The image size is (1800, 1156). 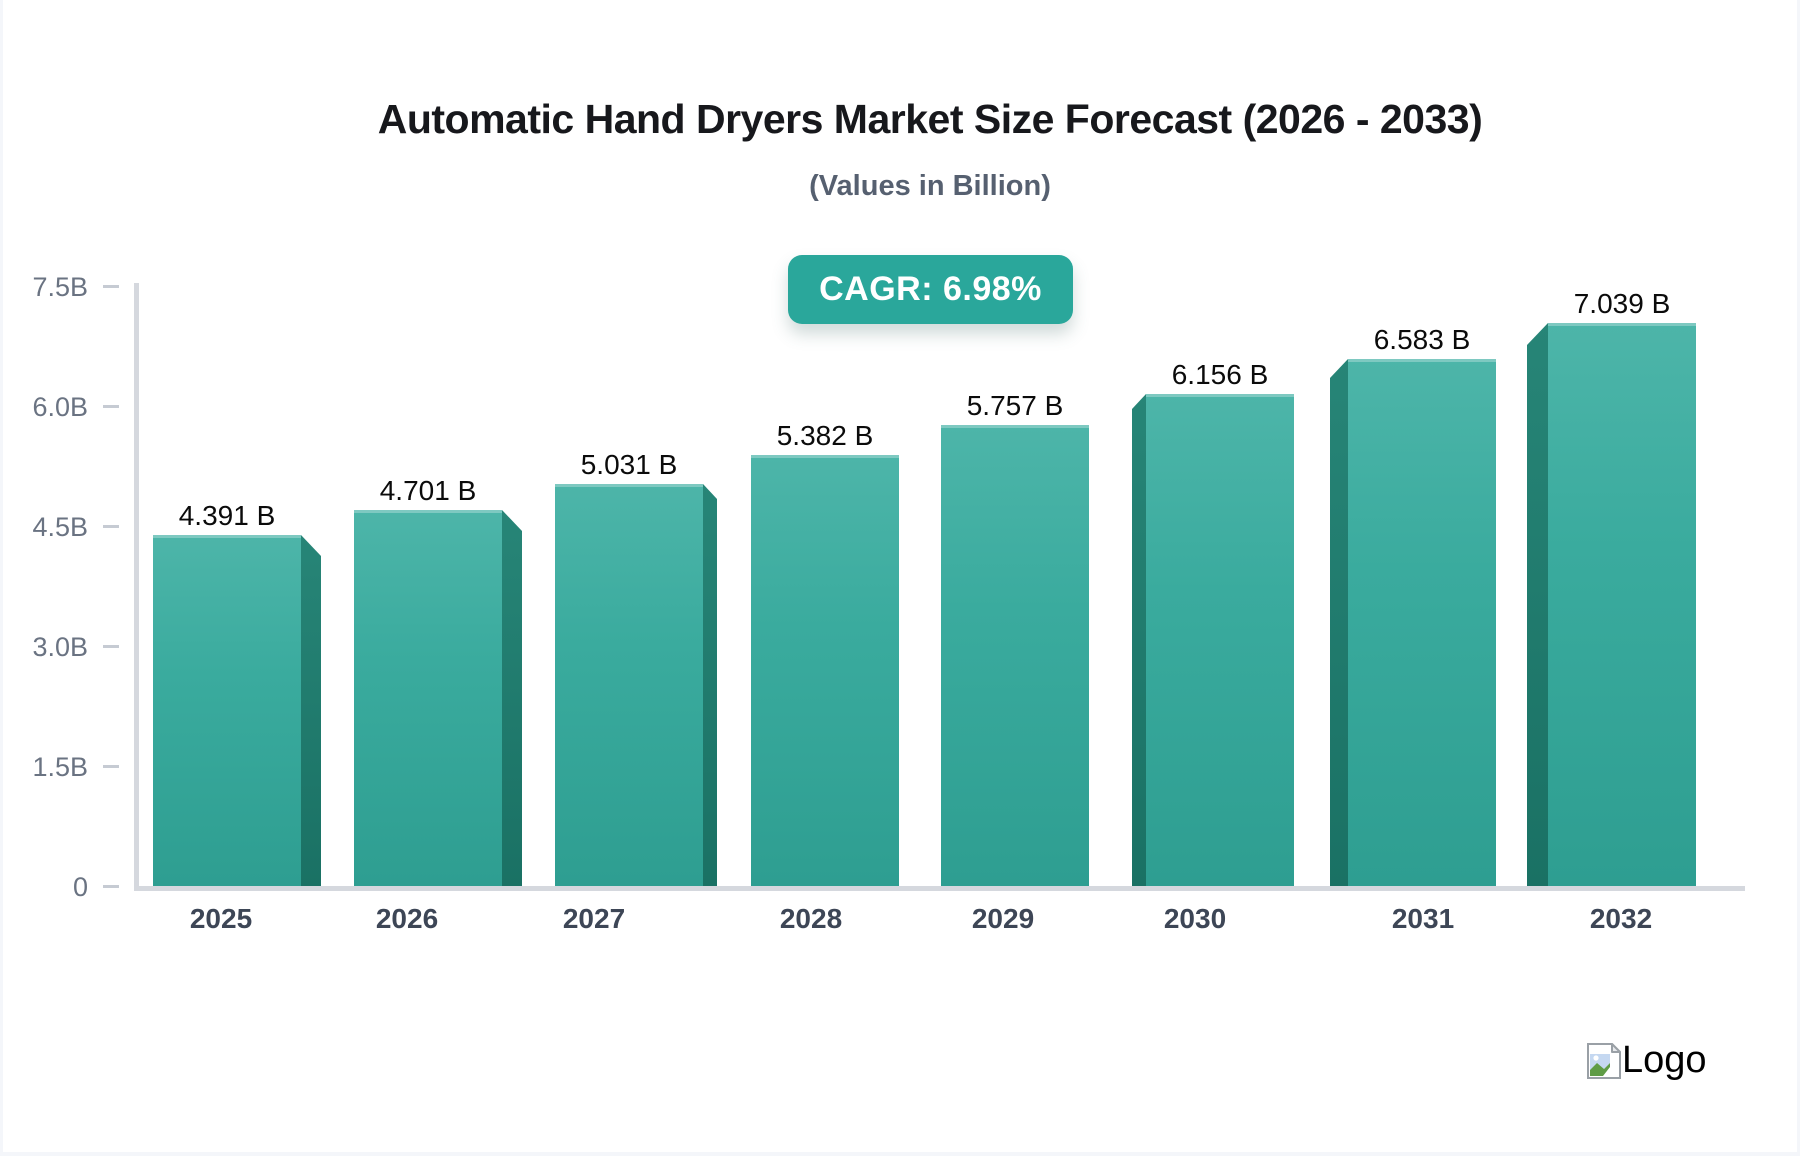 I want to click on x-axis-line, so click(x=939, y=888).